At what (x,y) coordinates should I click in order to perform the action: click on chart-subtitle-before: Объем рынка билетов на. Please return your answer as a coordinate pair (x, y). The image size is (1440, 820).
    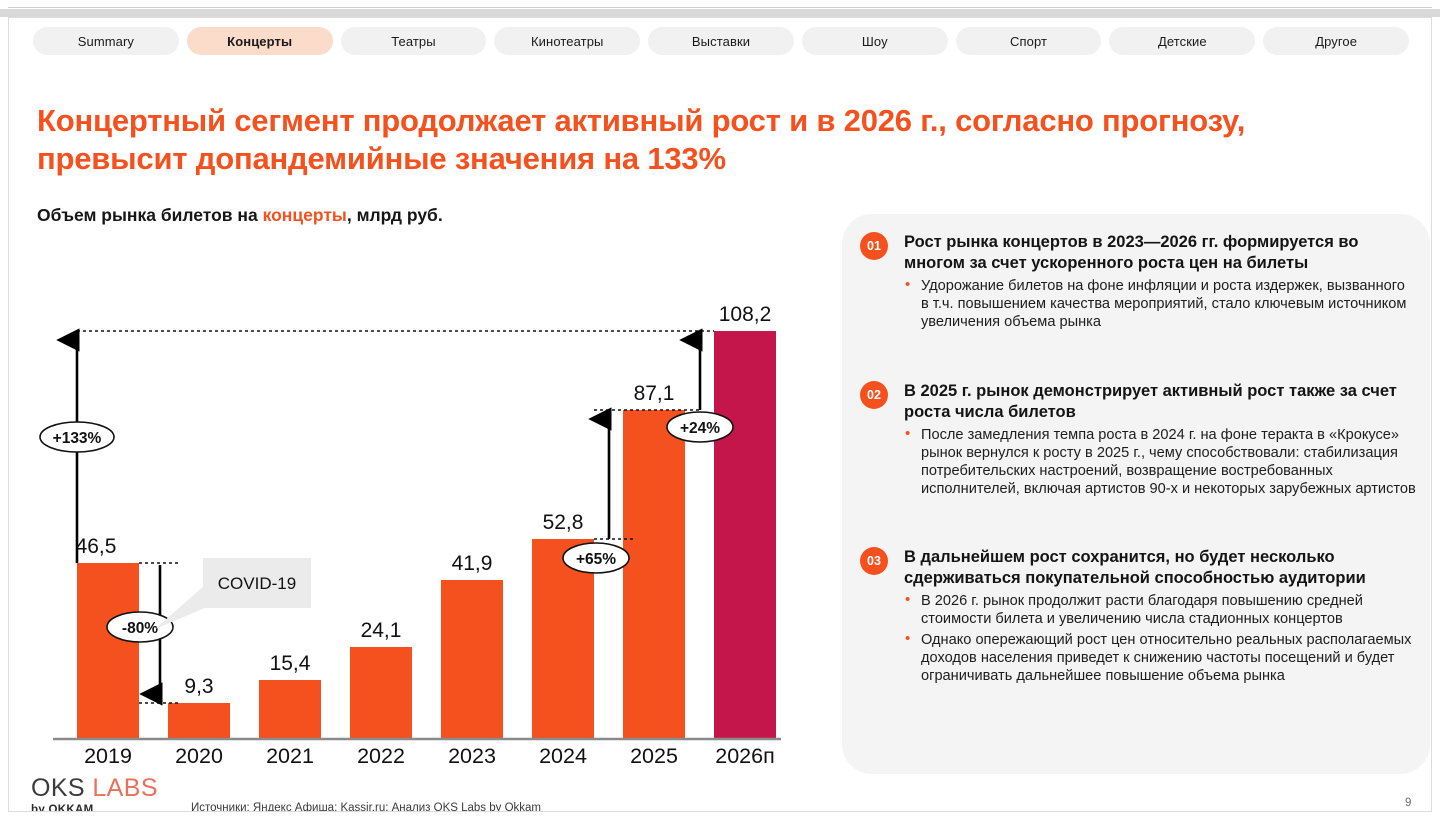
    Looking at the image, I should click on (150, 215).